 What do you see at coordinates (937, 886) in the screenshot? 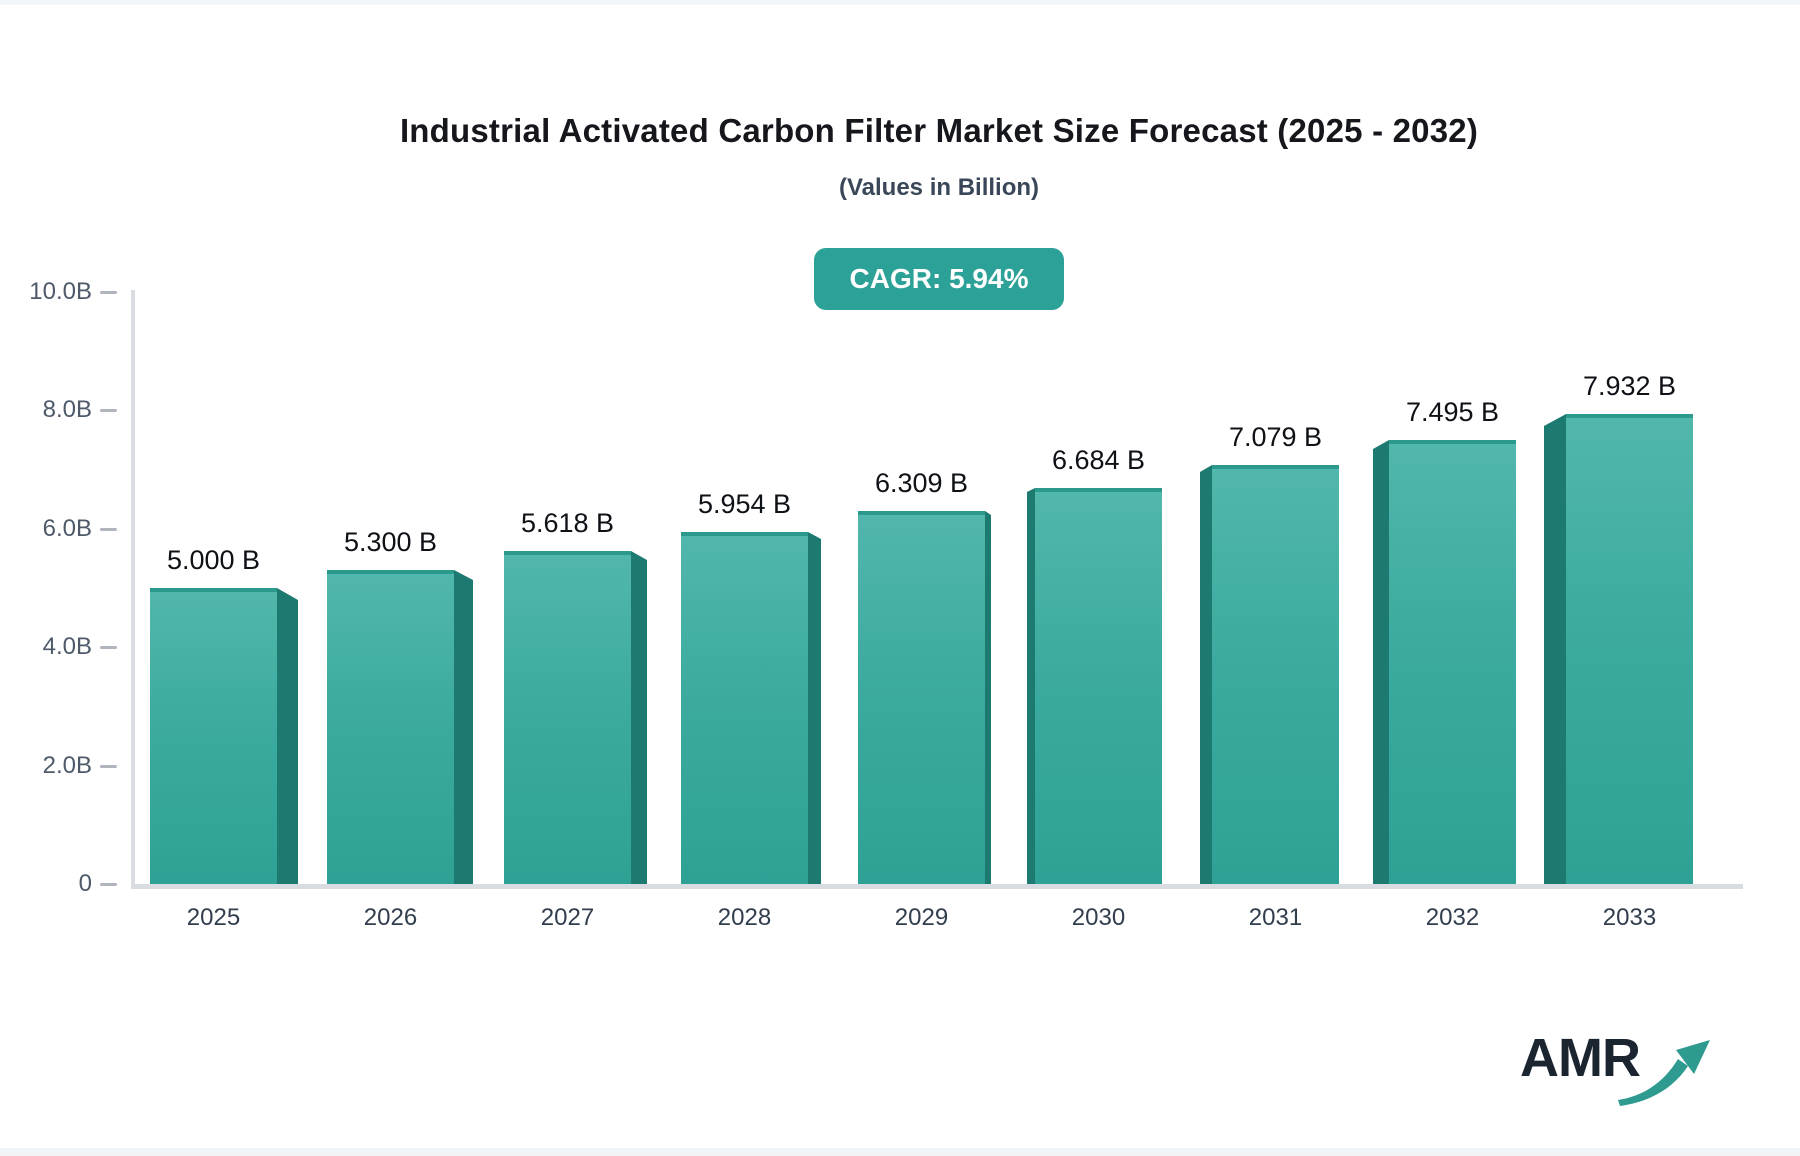
I see `x-axis-baseline` at bounding box center [937, 886].